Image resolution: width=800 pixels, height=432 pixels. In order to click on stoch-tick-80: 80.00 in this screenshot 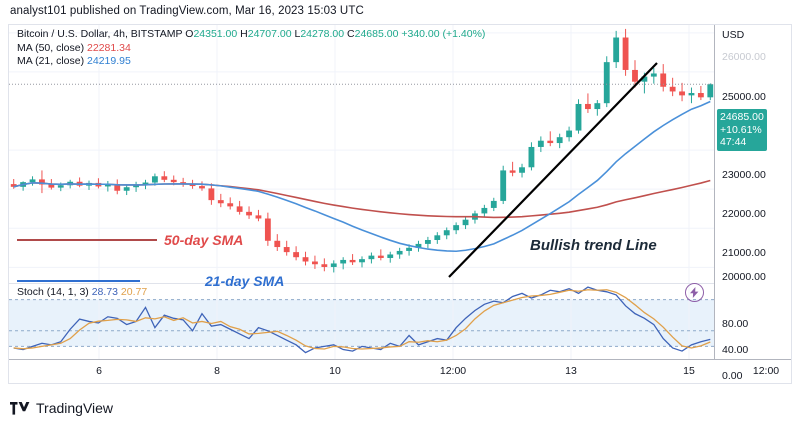, I will do `click(735, 324)`.